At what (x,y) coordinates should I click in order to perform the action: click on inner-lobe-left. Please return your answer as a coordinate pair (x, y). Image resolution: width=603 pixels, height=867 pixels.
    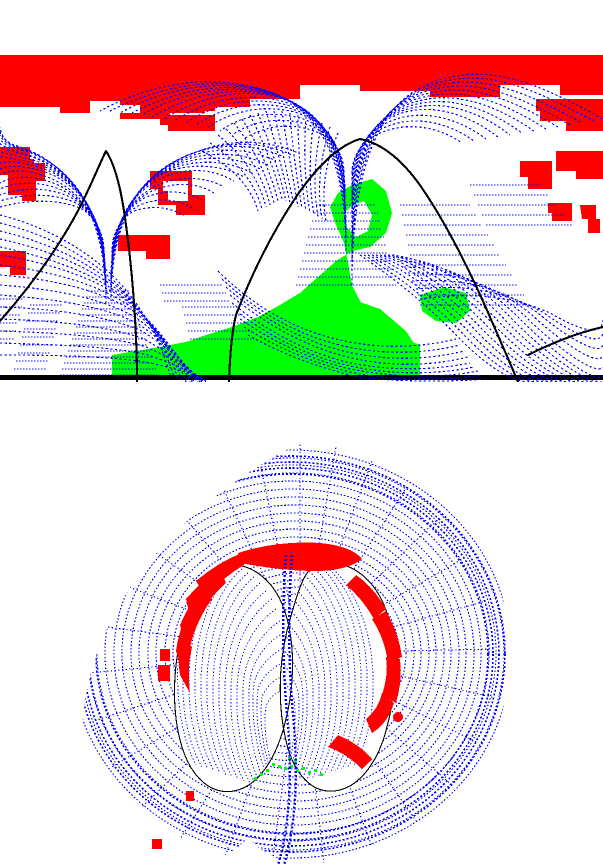
    Looking at the image, I should click on (233, 678).